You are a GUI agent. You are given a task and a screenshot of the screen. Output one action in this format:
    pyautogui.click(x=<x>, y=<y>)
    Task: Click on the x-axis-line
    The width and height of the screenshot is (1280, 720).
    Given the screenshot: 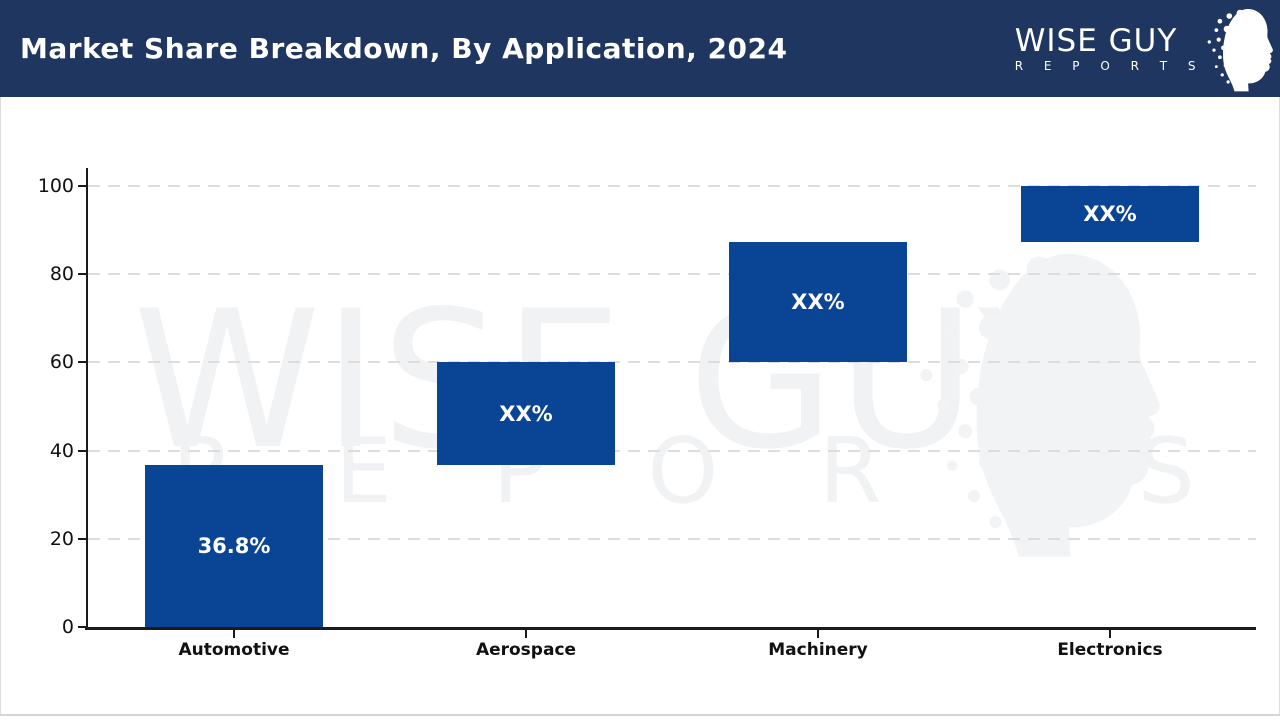 What is the action you would take?
    pyautogui.click(x=670, y=628)
    